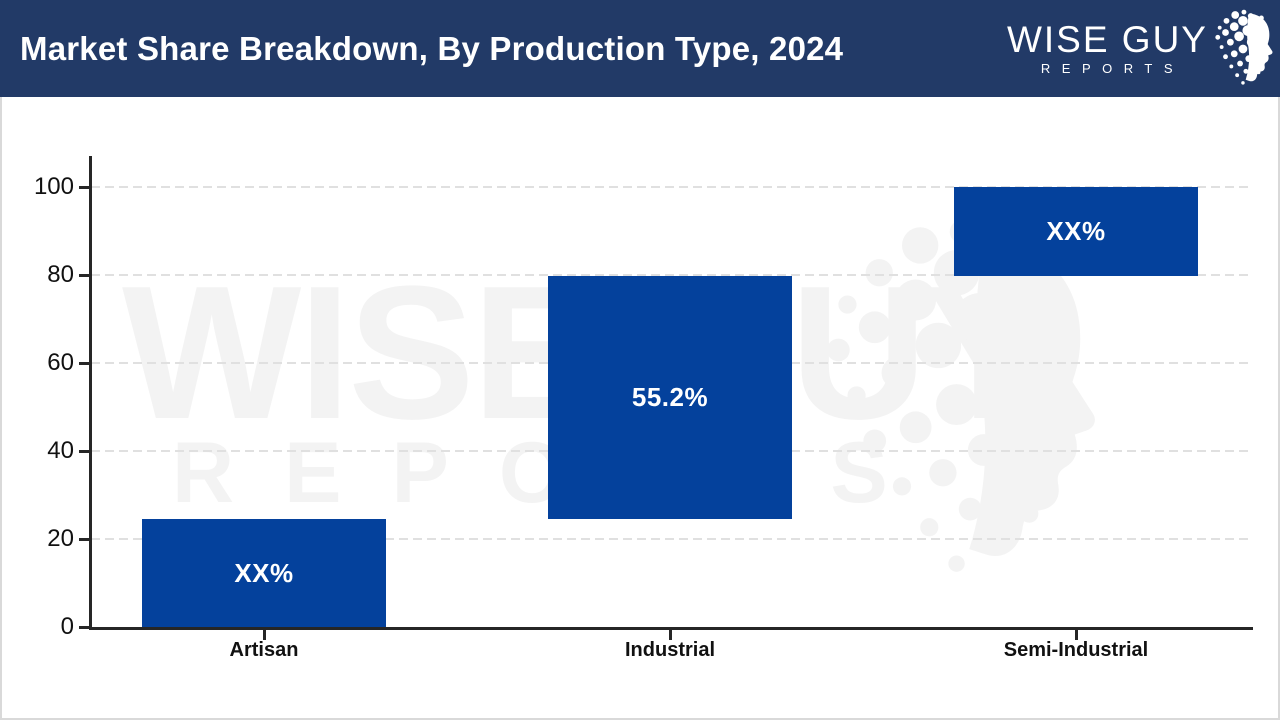 This screenshot has height=720, width=1280. I want to click on bar-value-label-industrial: 55.2%, so click(670, 397).